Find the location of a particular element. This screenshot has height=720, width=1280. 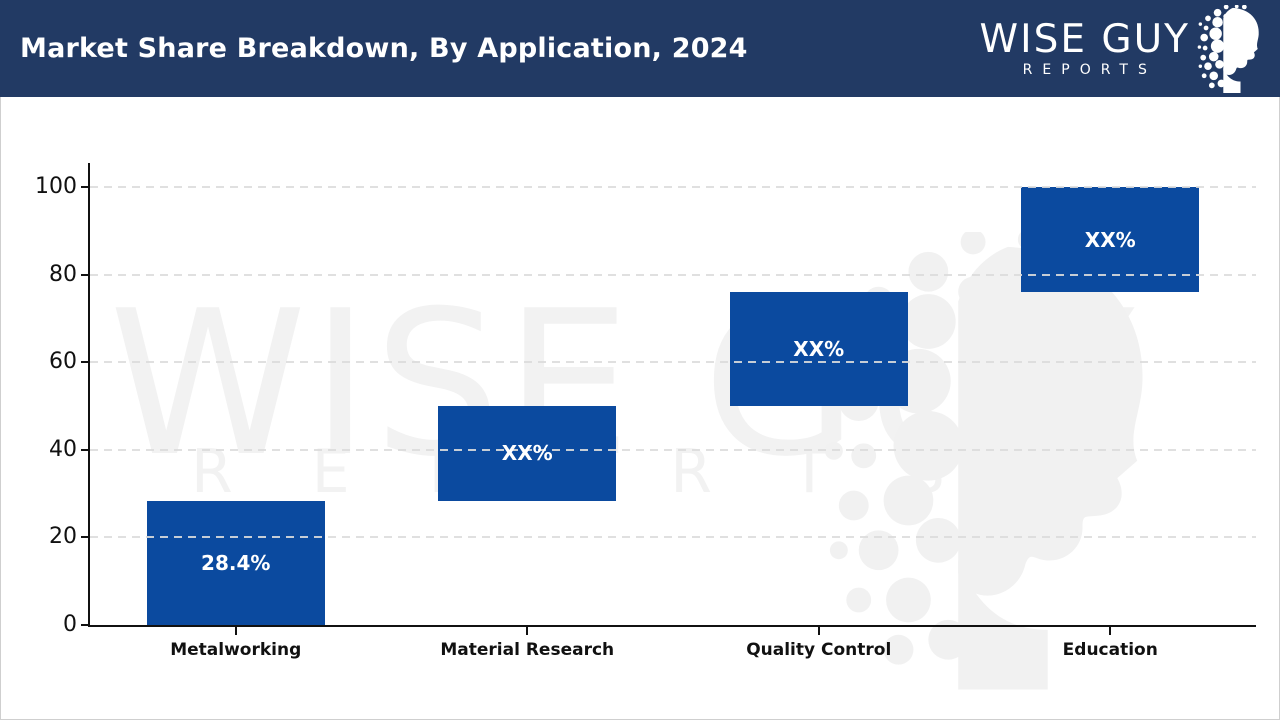

bar-label-education: XX% is located at coordinates (1110, 239).